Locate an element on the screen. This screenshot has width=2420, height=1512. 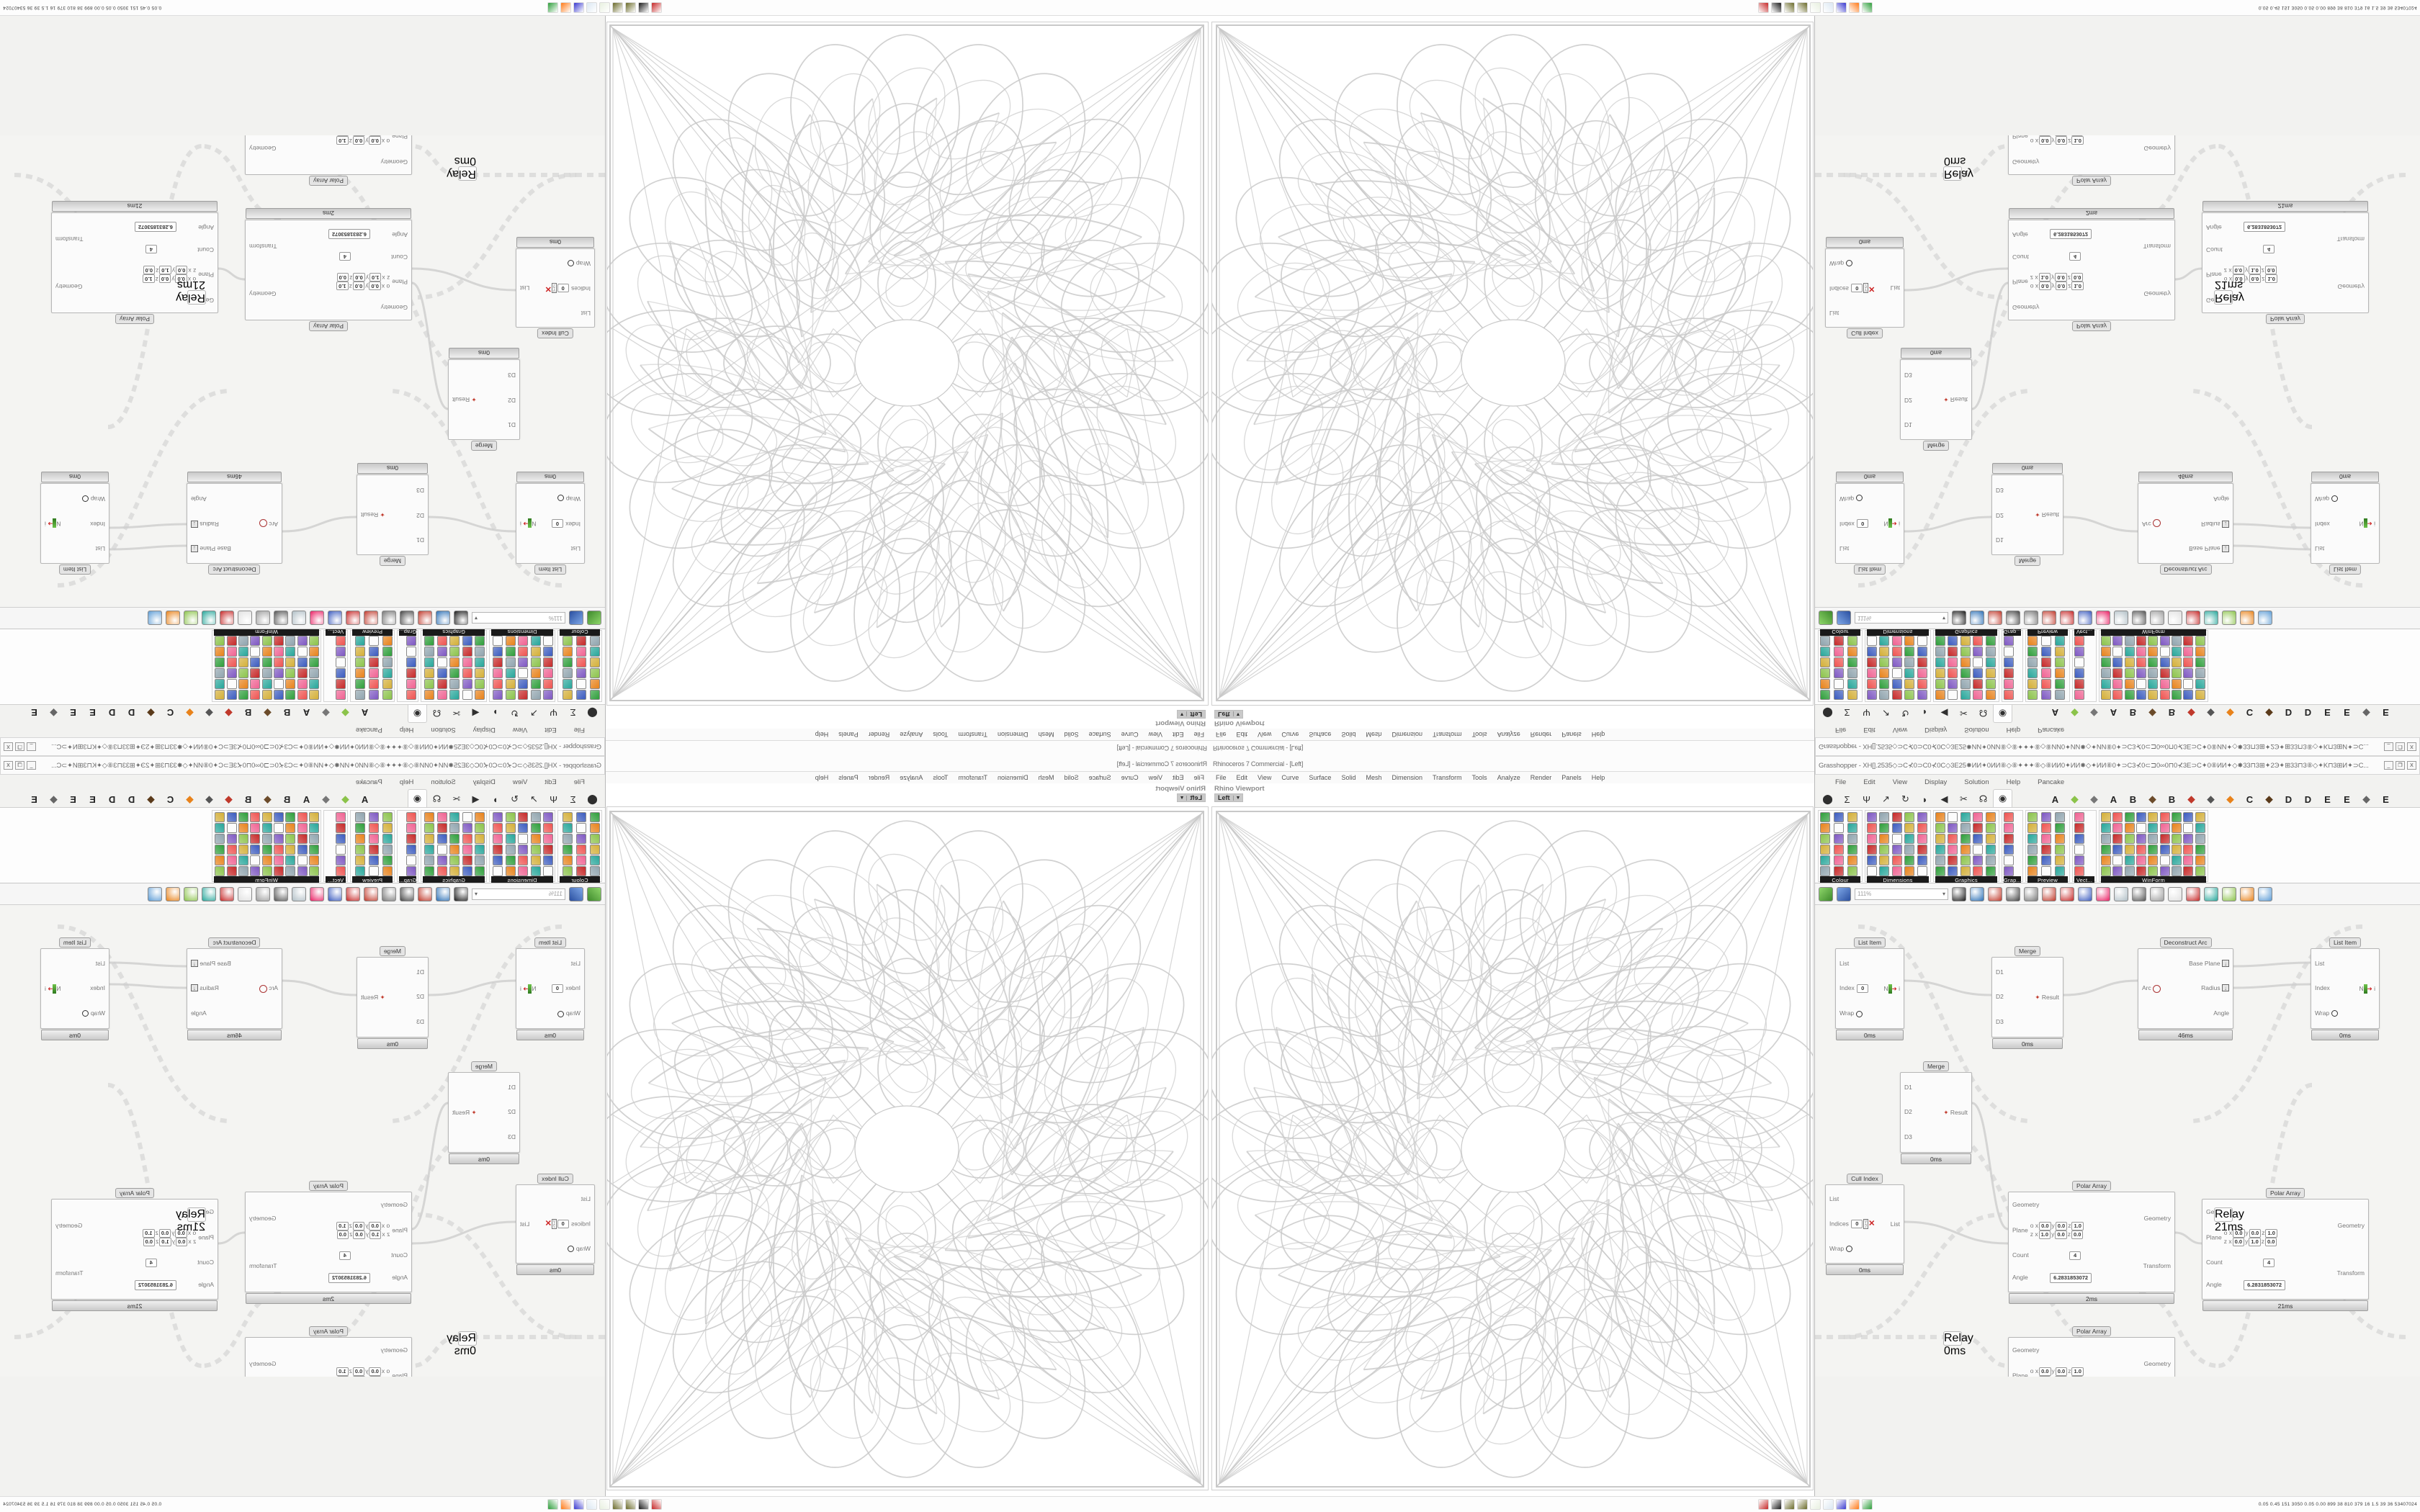
save-file-icon is located at coordinates (1844, 893).